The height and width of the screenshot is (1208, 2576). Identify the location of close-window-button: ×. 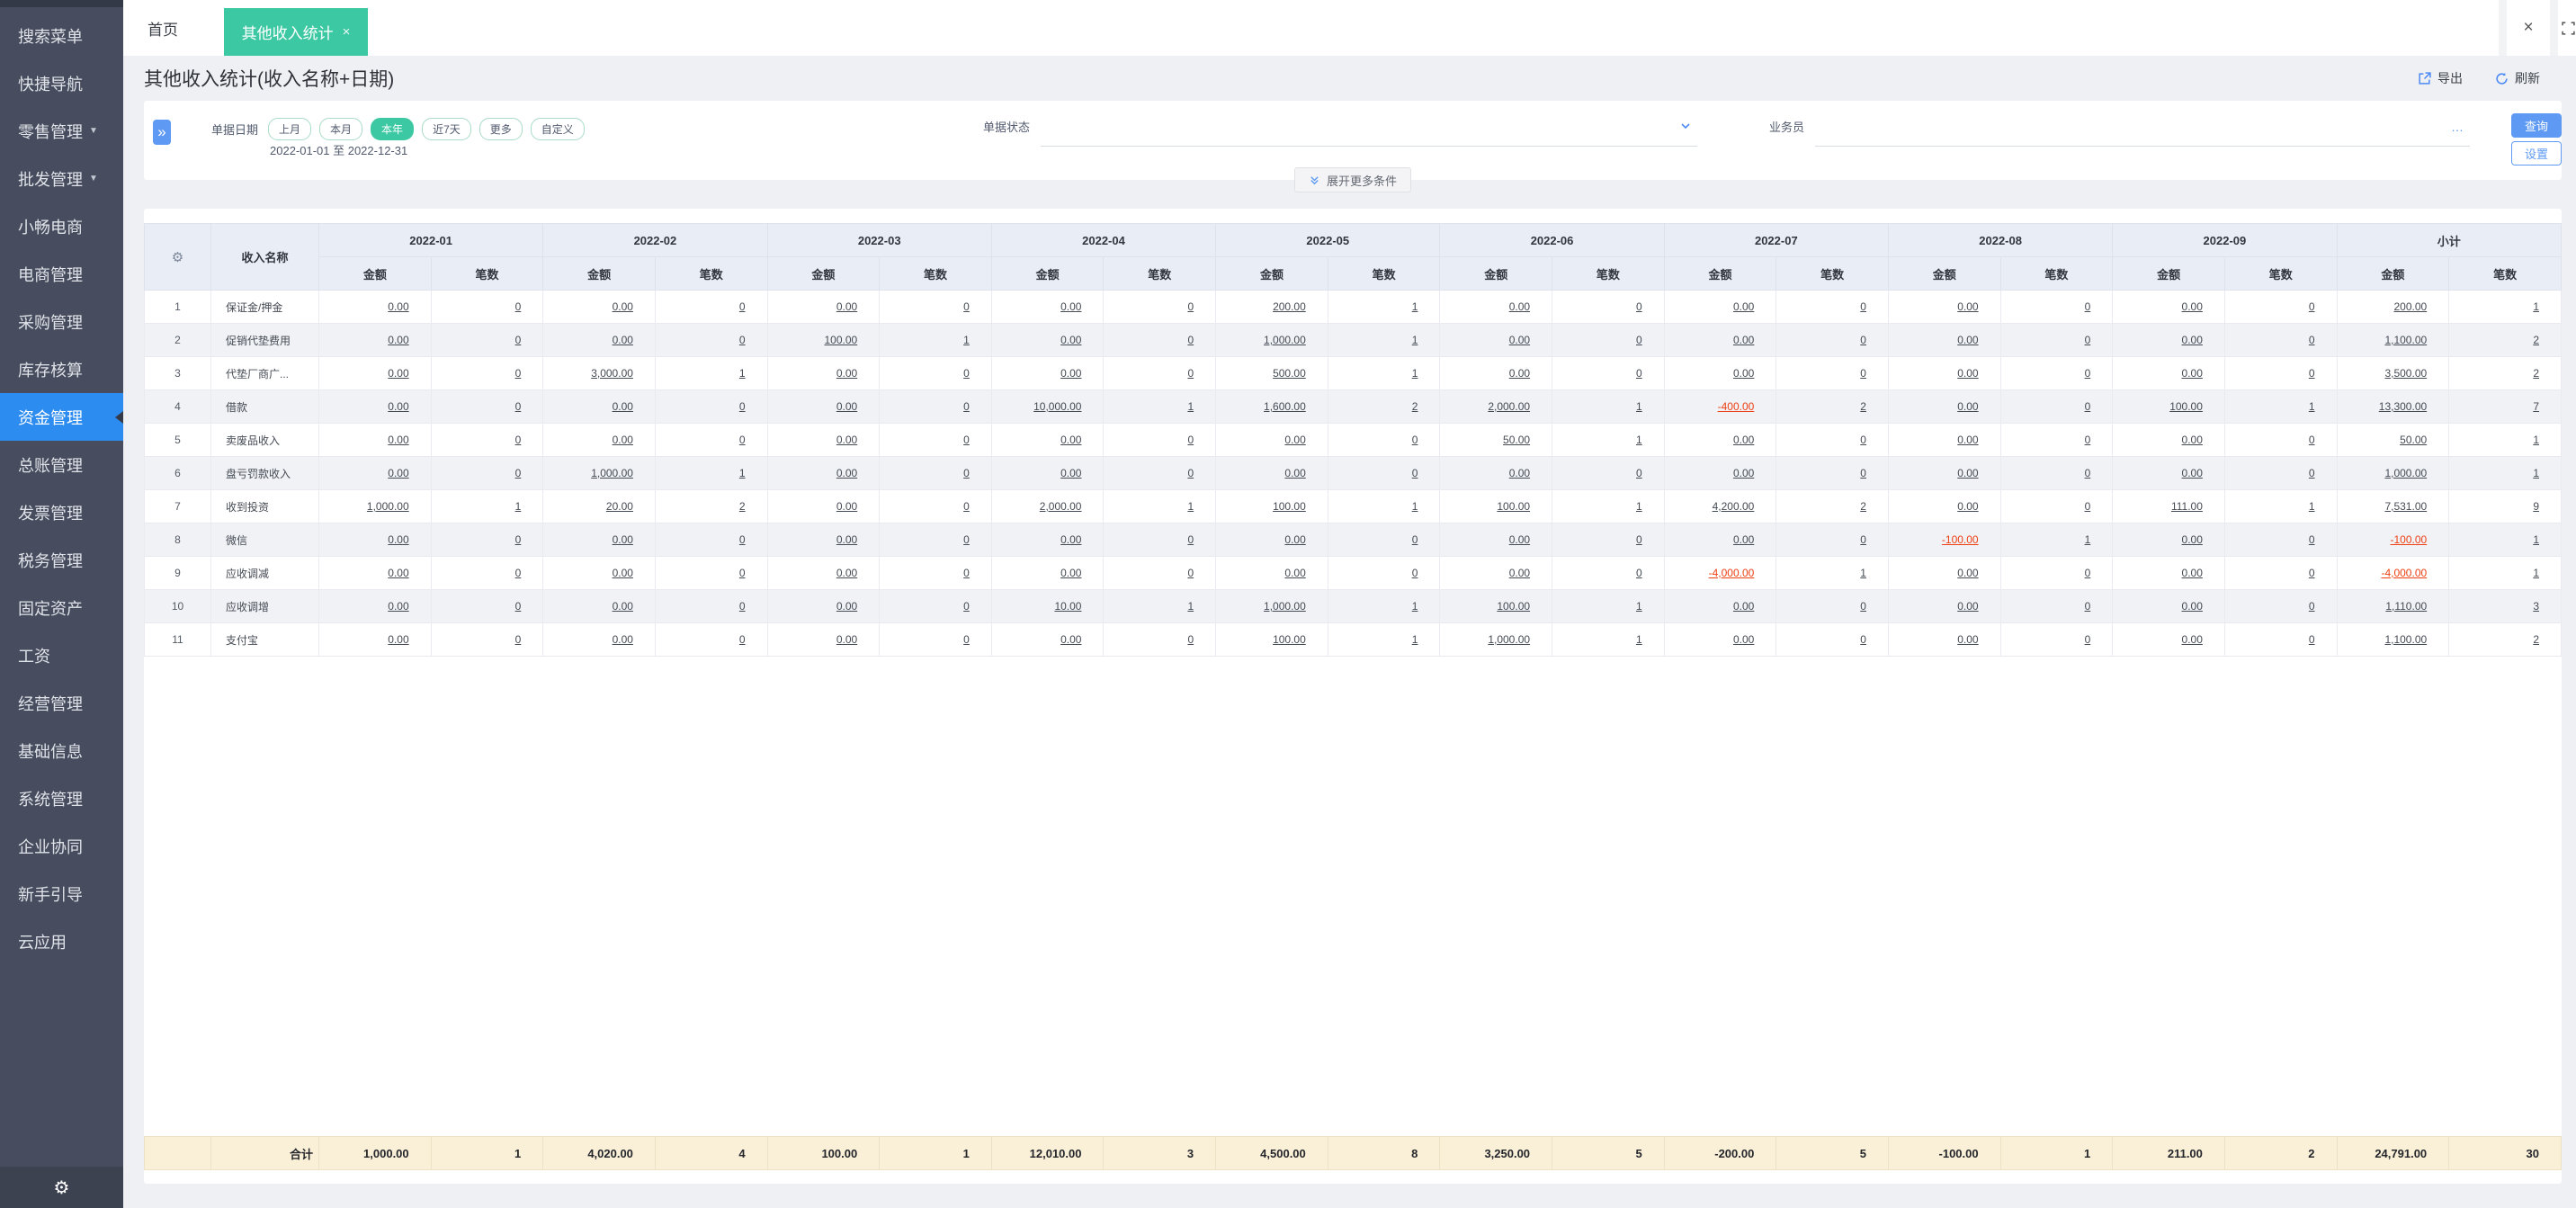
(2528, 28).